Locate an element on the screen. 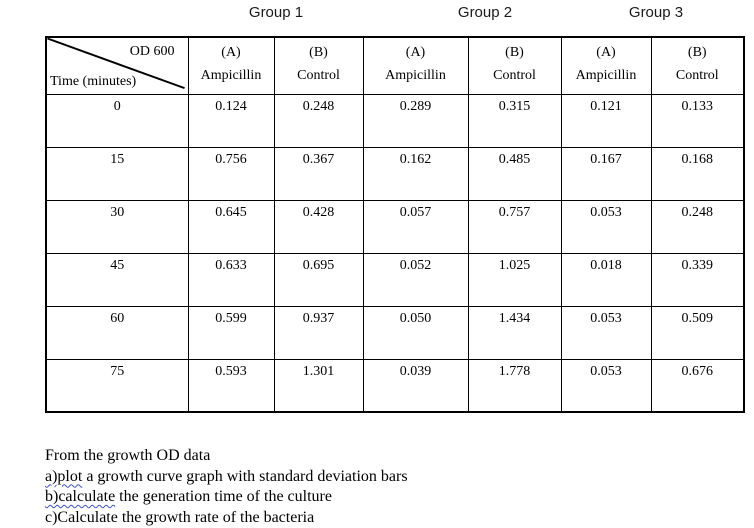 This screenshot has height=528, width=754. table-row: 30 0.645 0.428 0.057 0.757 0.053 0.248 is located at coordinates (395, 226).